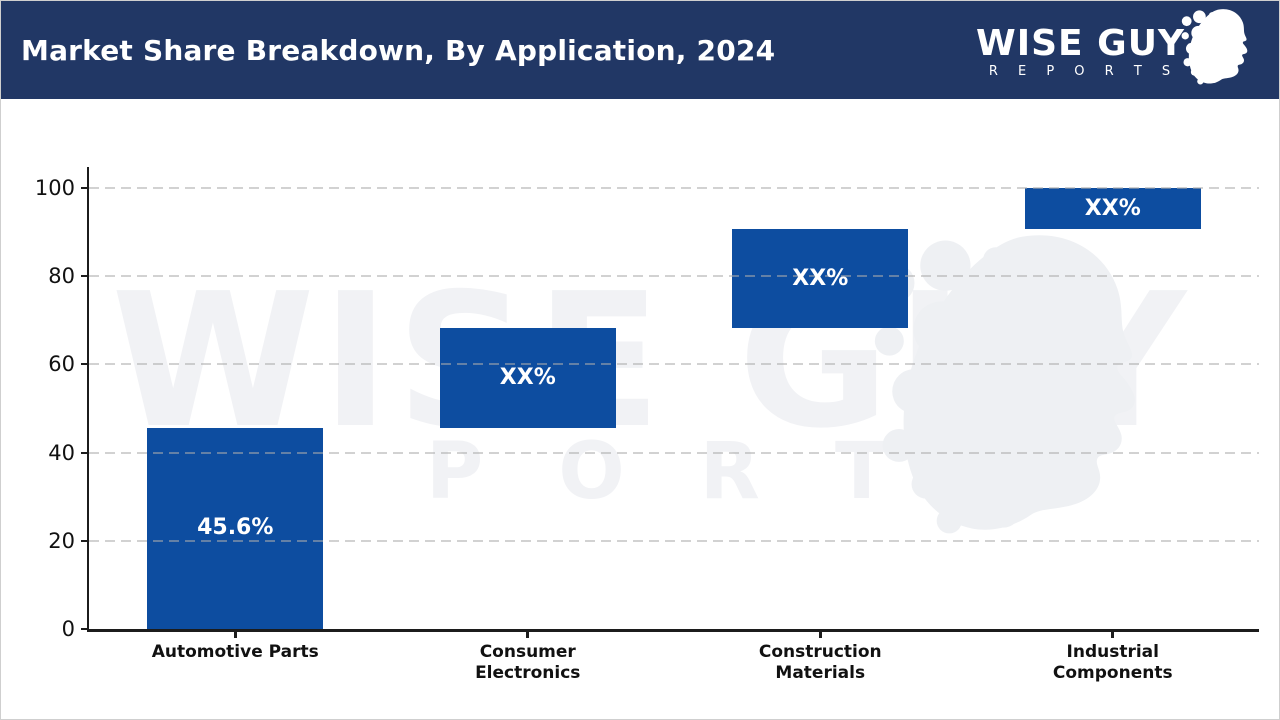 The width and height of the screenshot is (1280, 720). Describe the element at coordinates (673, 630) in the screenshot. I see `x-axis-line` at that location.